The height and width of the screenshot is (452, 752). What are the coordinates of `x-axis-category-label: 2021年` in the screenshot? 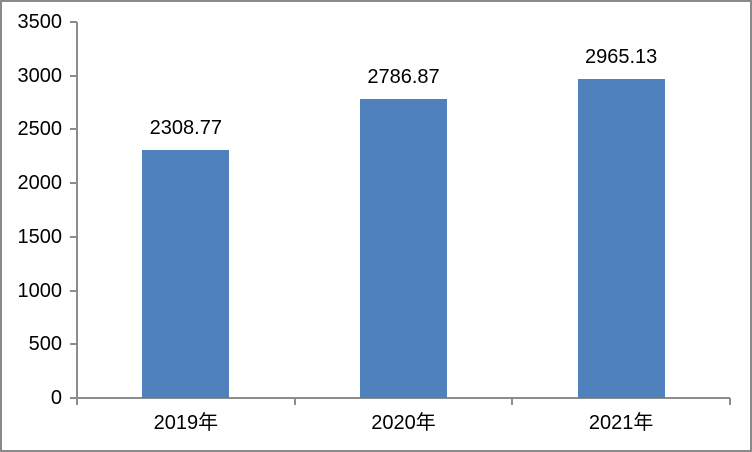 It's located at (621, 423).